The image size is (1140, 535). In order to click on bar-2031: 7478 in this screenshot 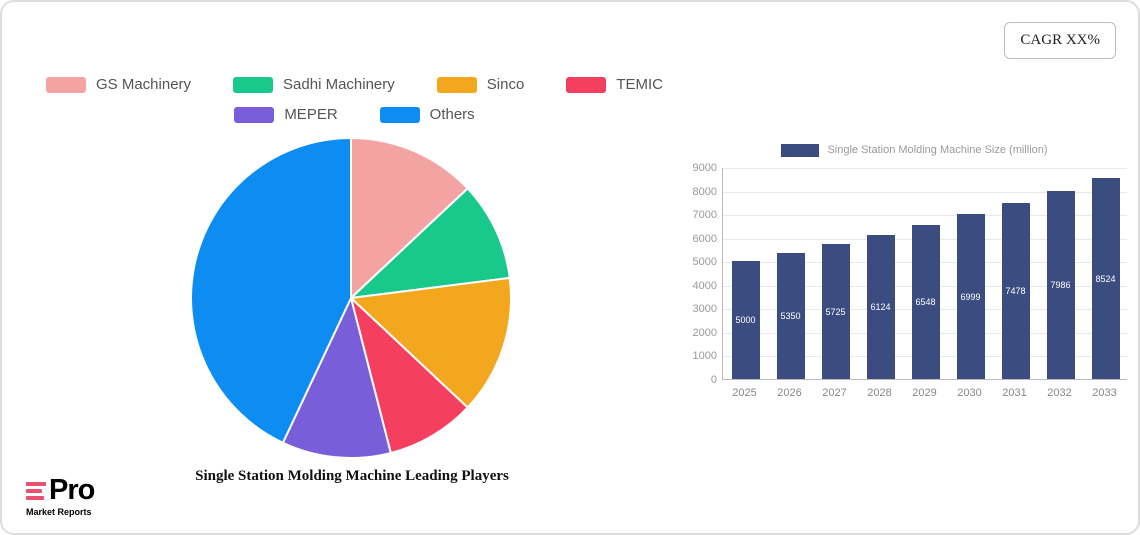, I will do `click(1015, 290)`.